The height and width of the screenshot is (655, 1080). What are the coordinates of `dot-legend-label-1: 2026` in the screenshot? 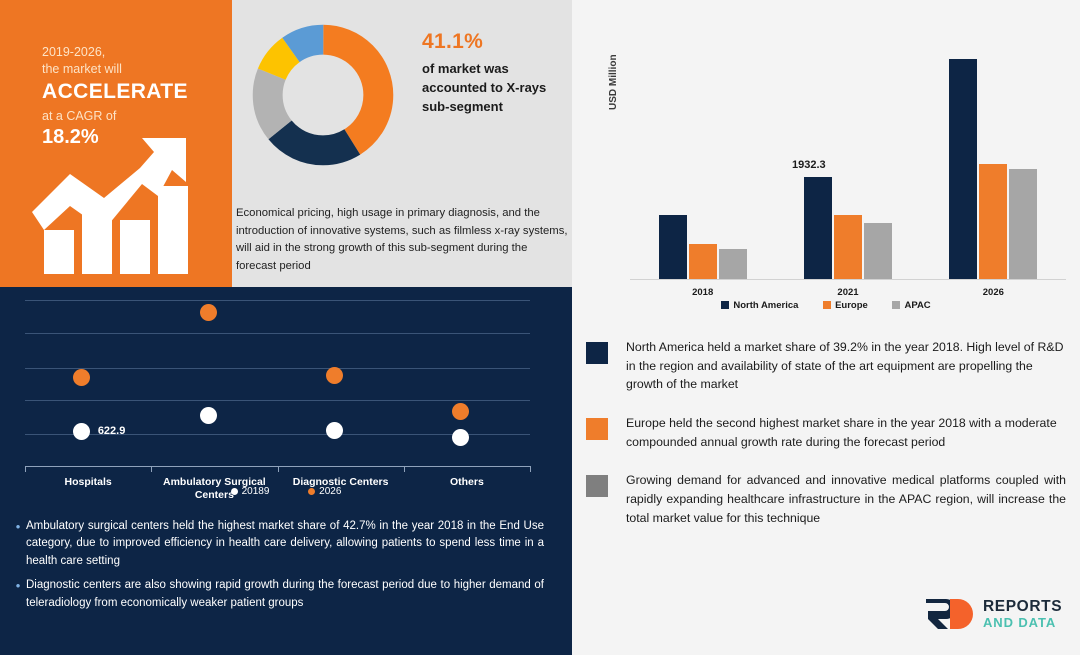 It's located at (330, 491).